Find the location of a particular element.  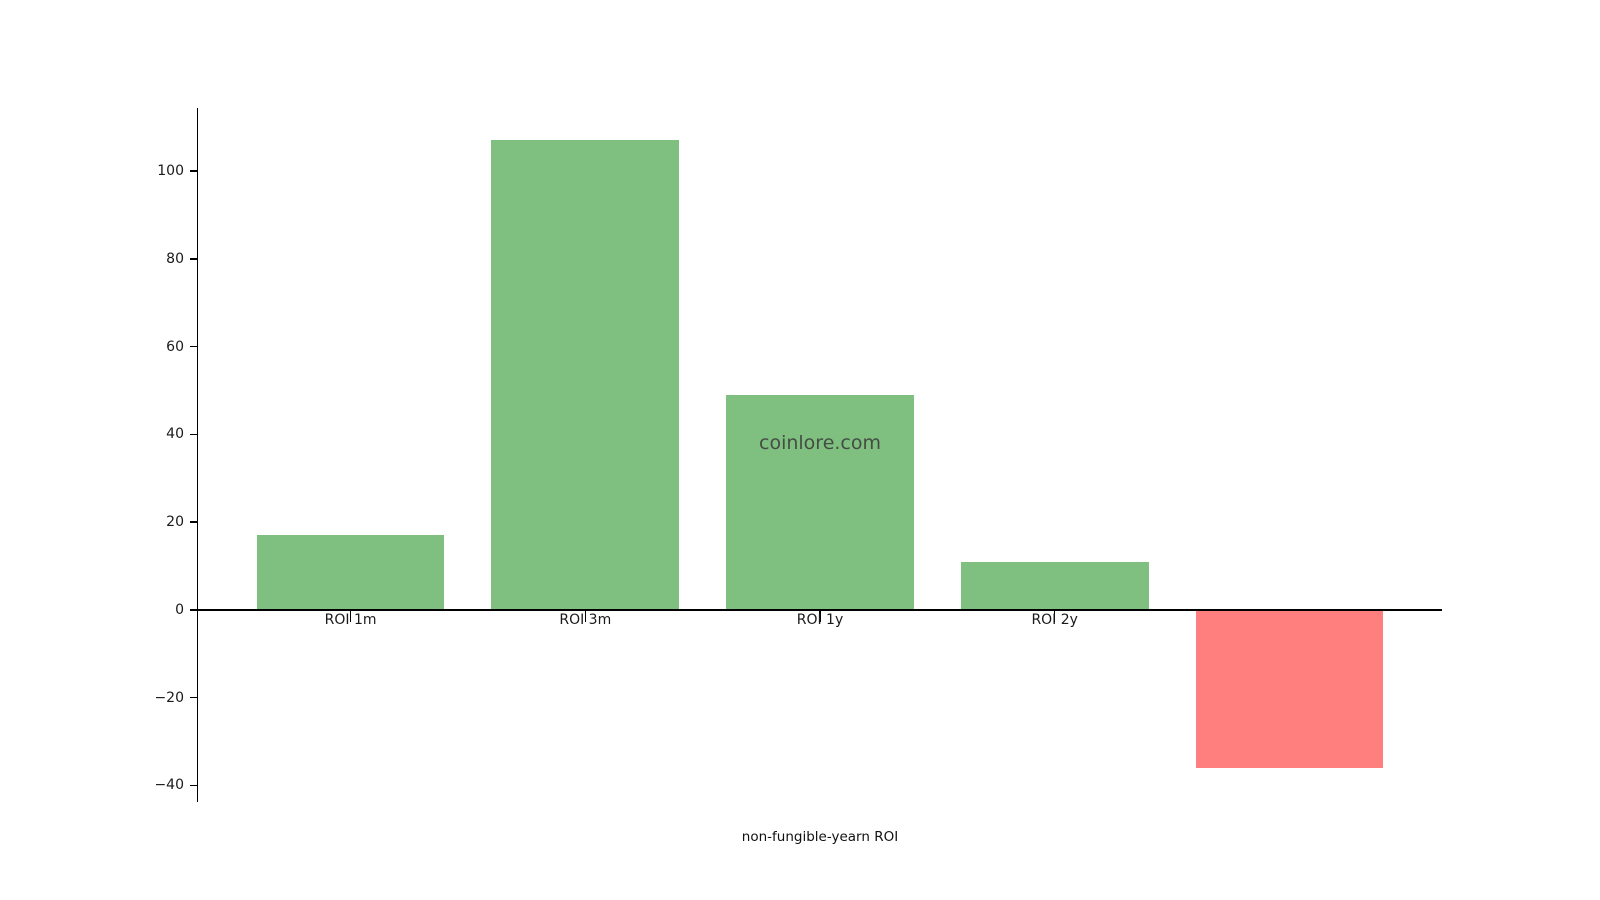

x-axis-line is located at coordinates (820, 610).